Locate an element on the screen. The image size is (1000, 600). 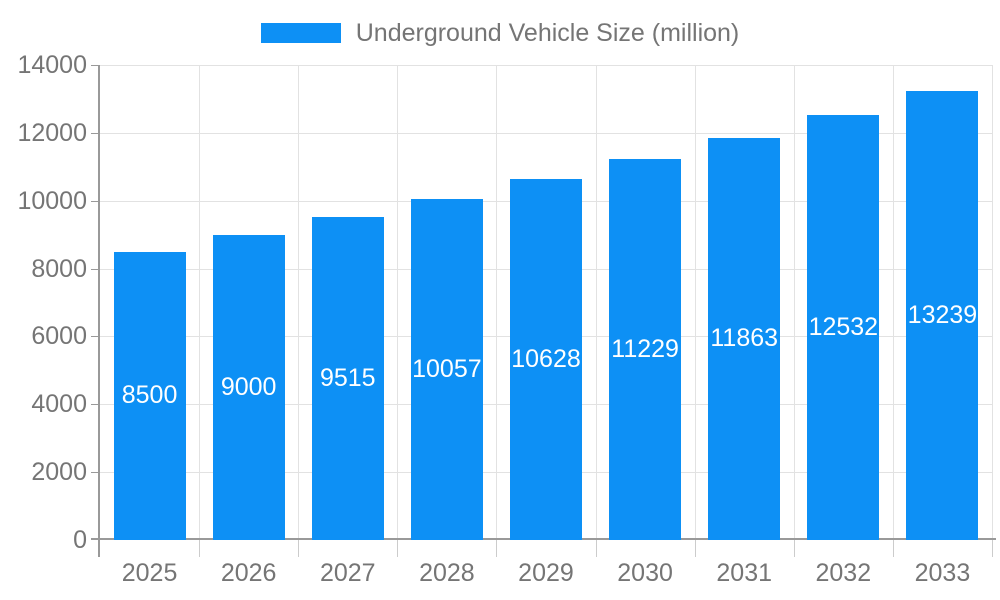
bar: 9000 is located at coordinates (248, 387).